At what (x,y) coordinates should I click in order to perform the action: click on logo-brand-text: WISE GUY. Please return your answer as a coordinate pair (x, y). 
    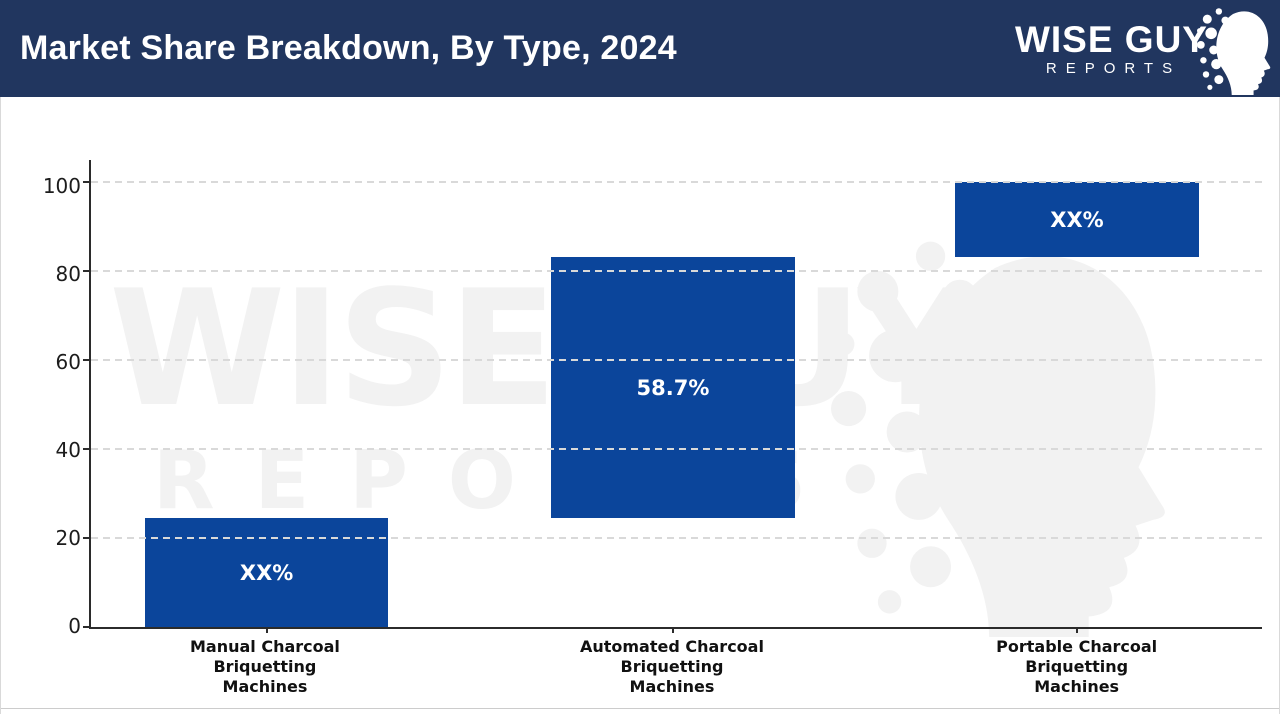
    Looking at the image, I should click on (1111, 39).